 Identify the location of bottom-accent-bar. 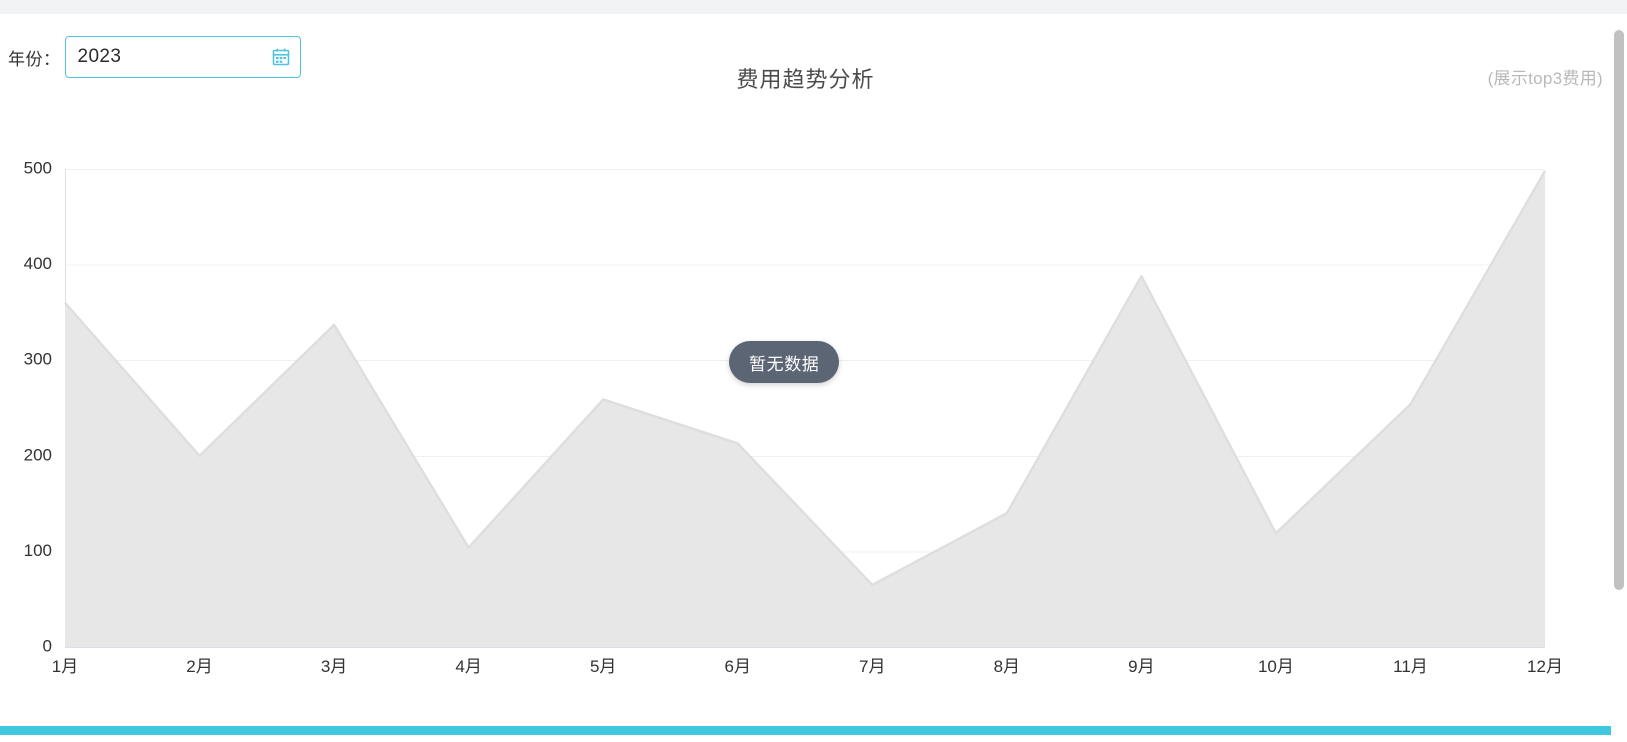
(805, 730).